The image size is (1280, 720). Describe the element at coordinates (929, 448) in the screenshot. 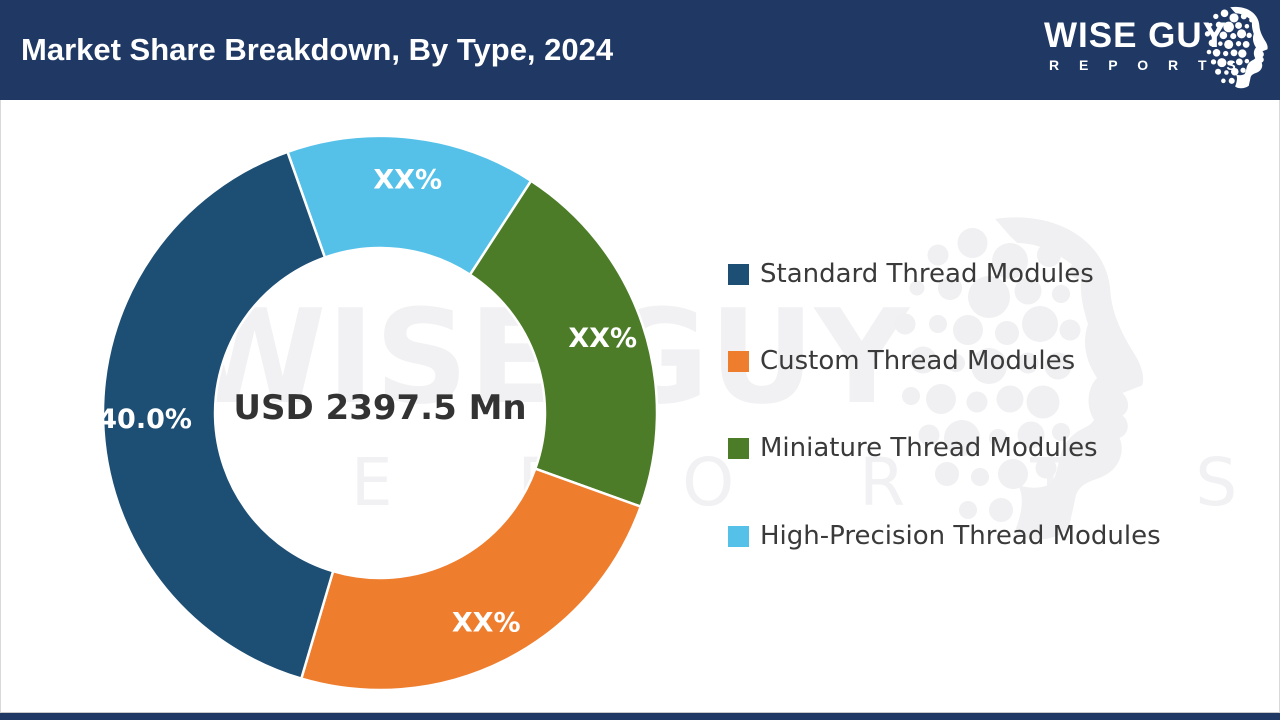

I see `legend-label: Miniature Thread Modules` at that location.